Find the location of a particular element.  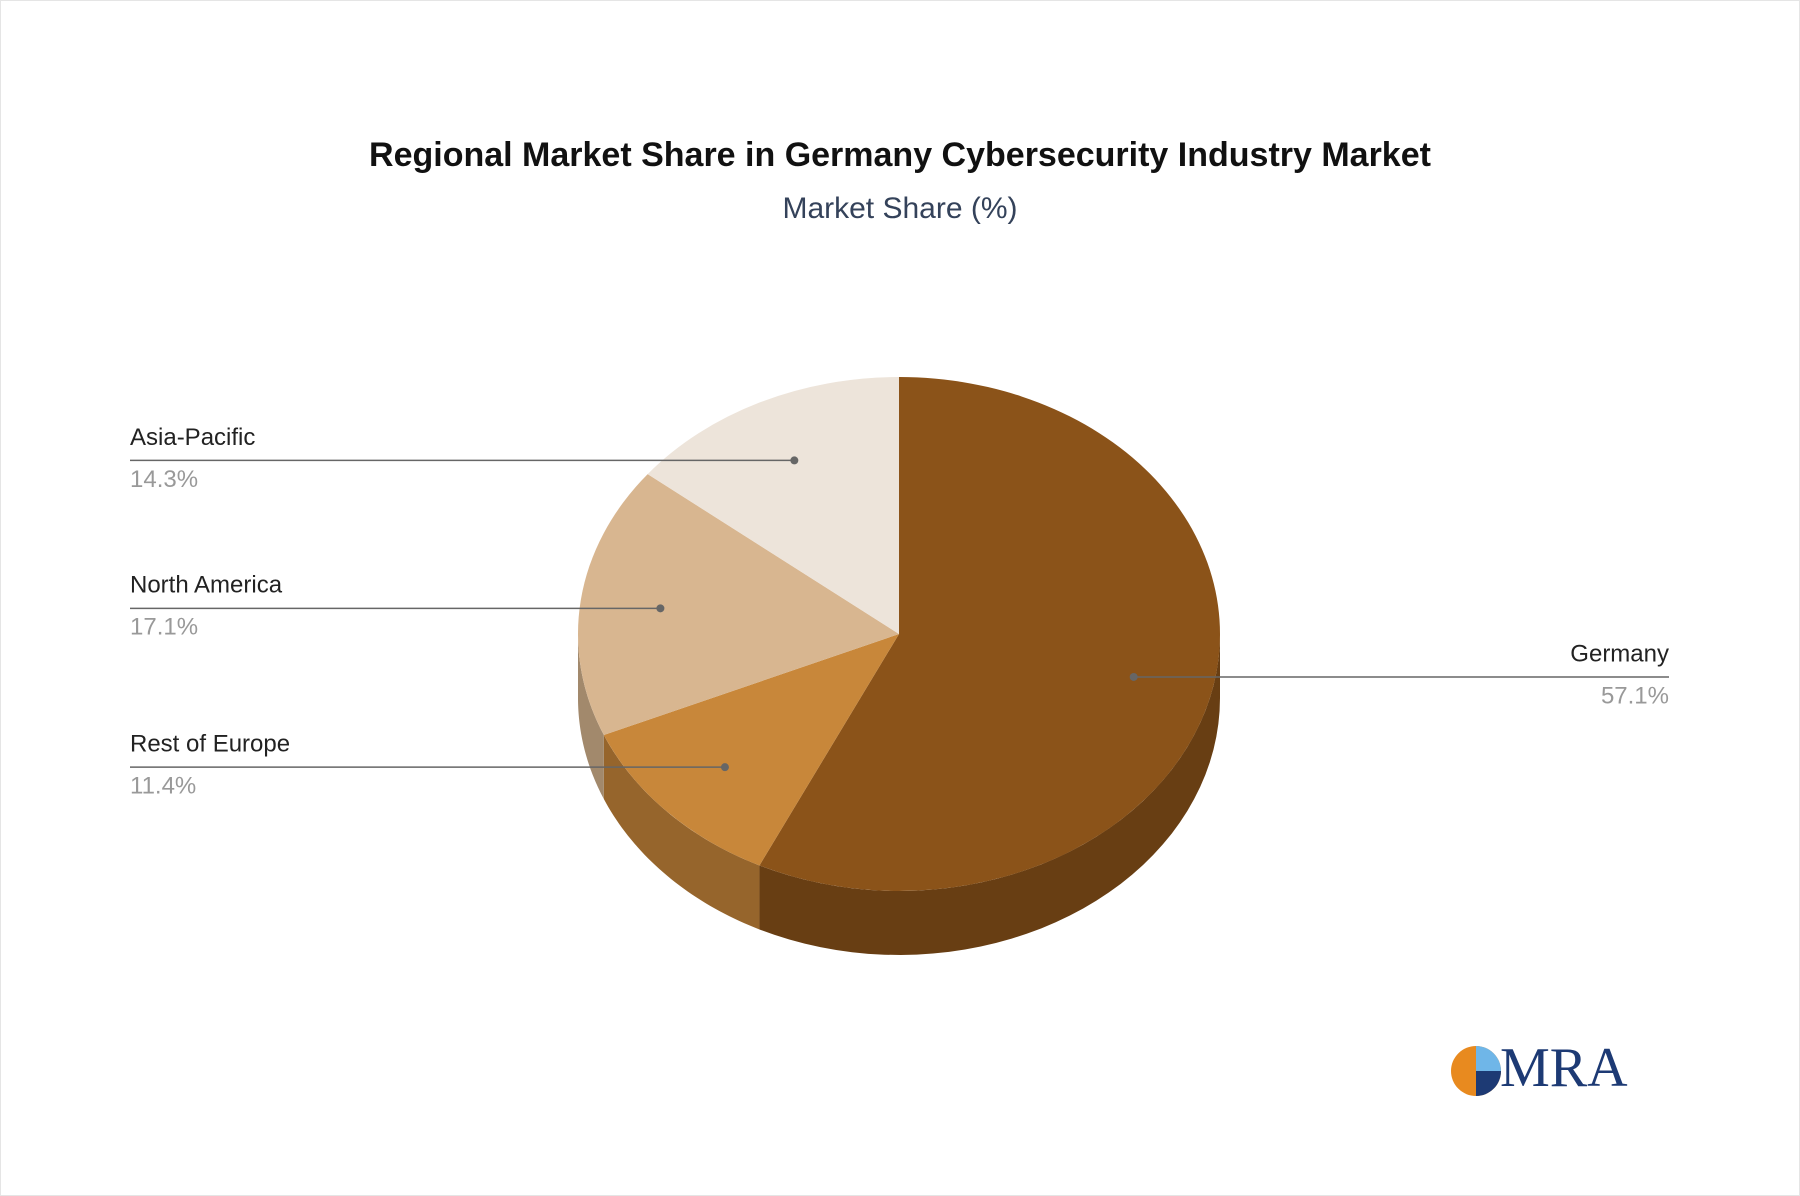

data-label-value: 17.1% is located at coordinates (164, 627).